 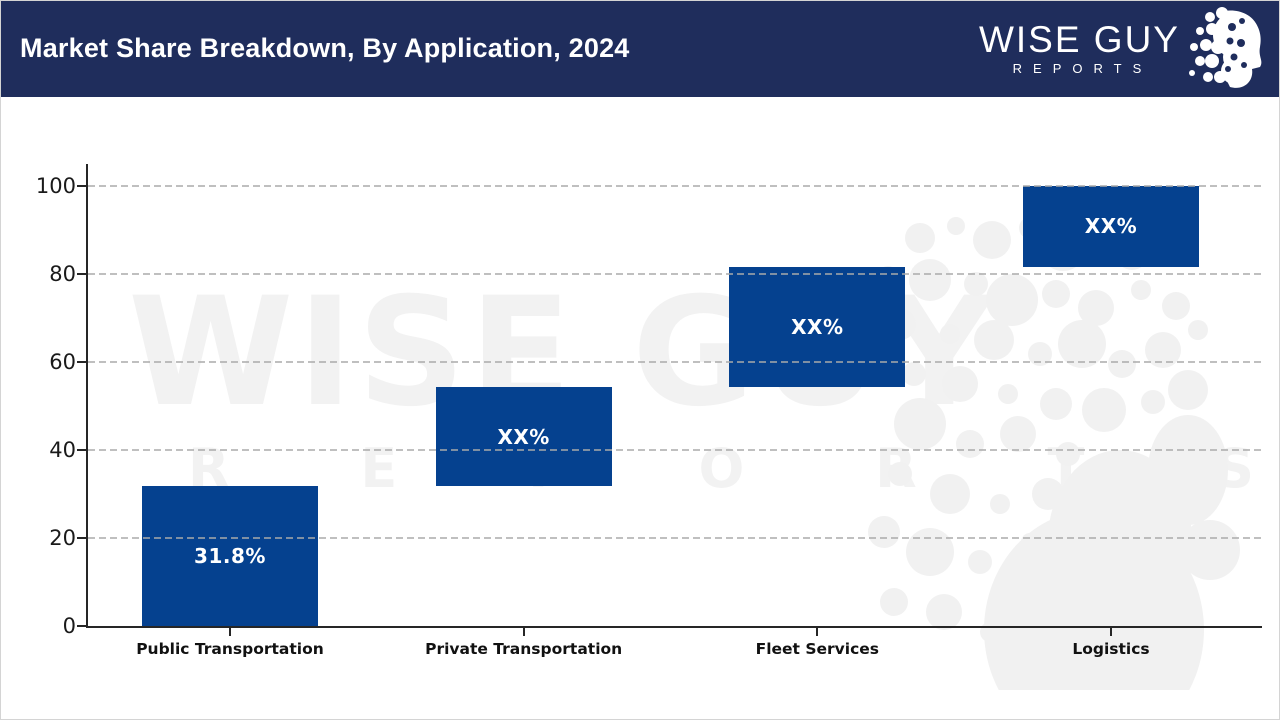 I want to click on bar-value-label-3: XX%, so click(x=817, y=327).